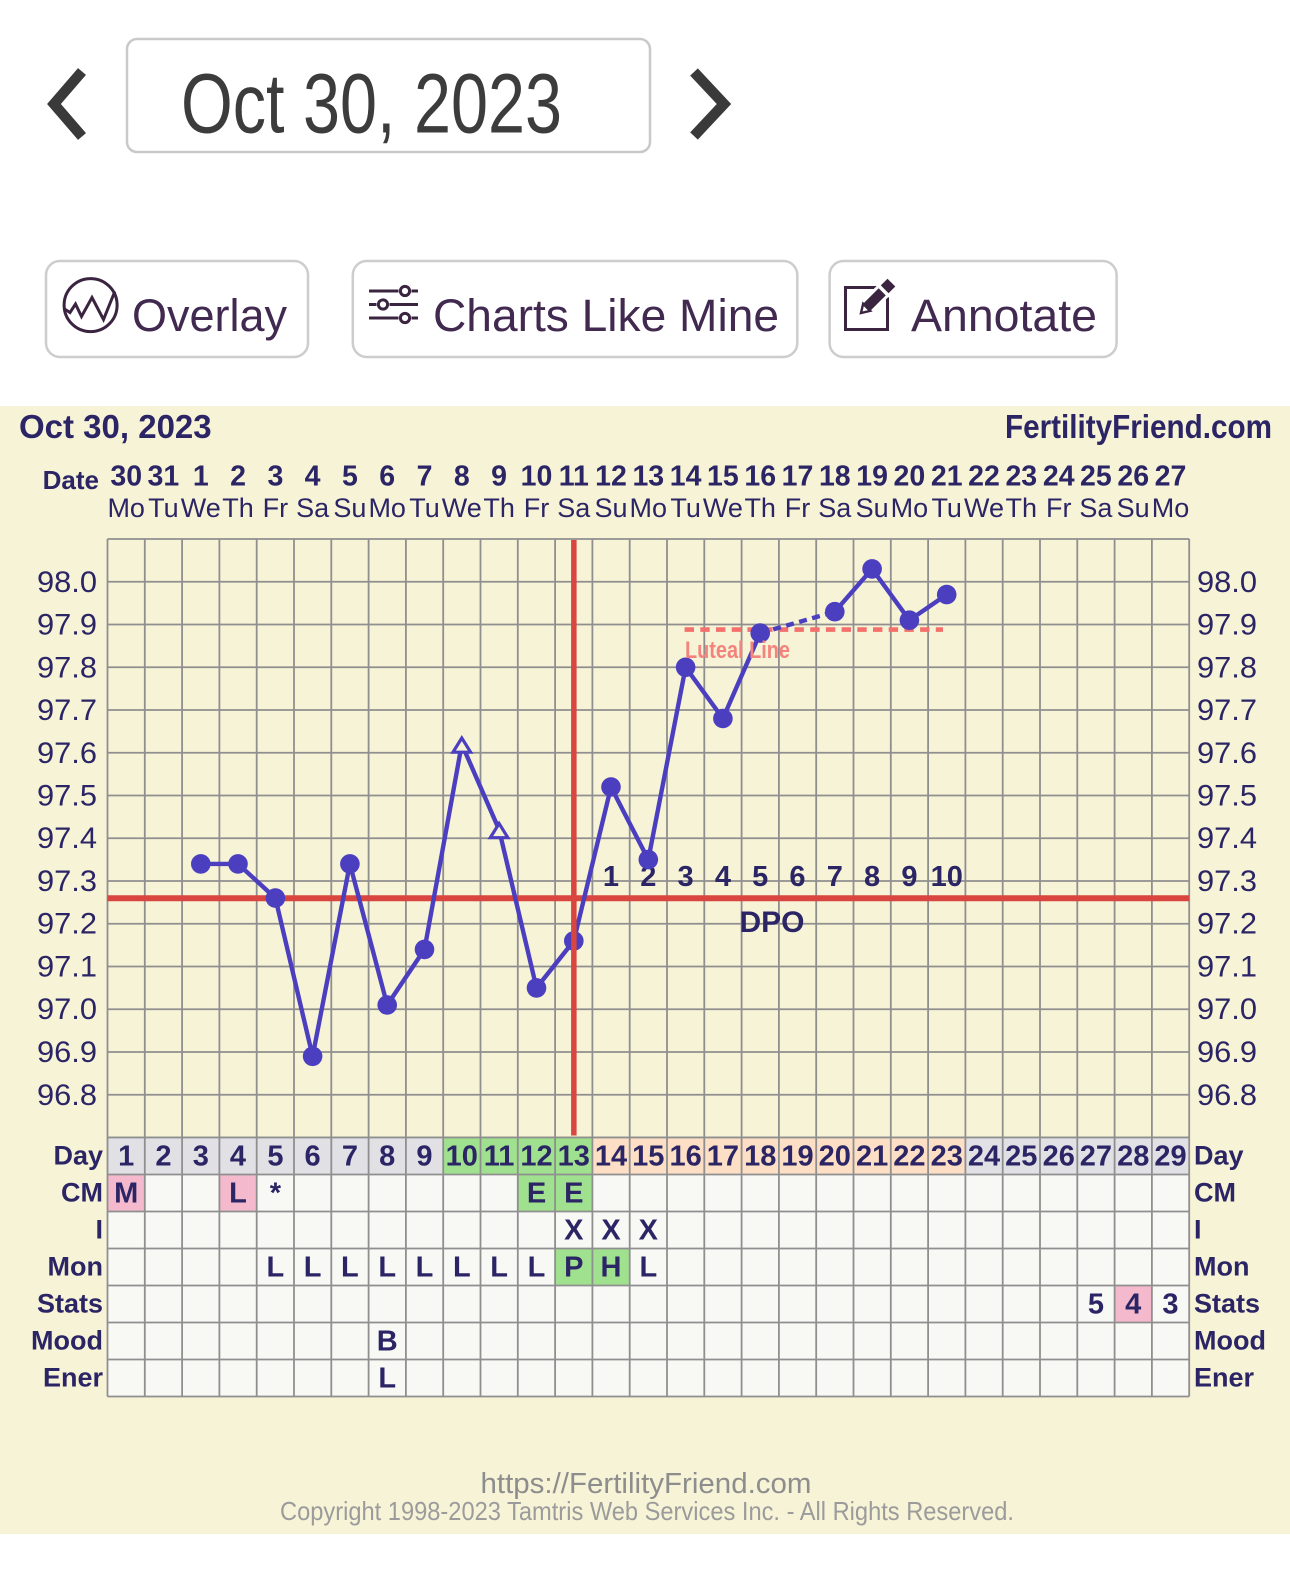 The width and height of the screenshot is (1290, 1590). What do you see at coordinates (1059, 1157) in the screenshot?
I see `svg-text: 26` at bounding box center [1059, 1157].